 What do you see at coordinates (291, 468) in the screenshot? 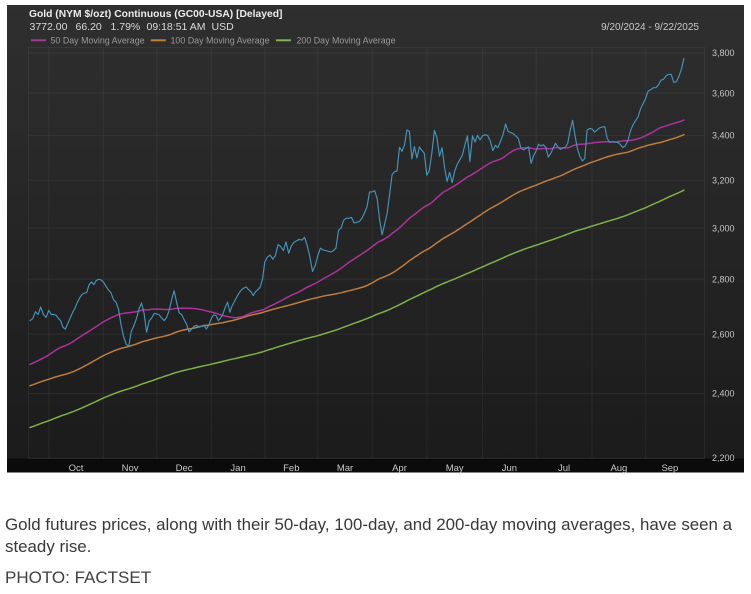
I see `svg-text: Feb` at bounding box center [291, 468].